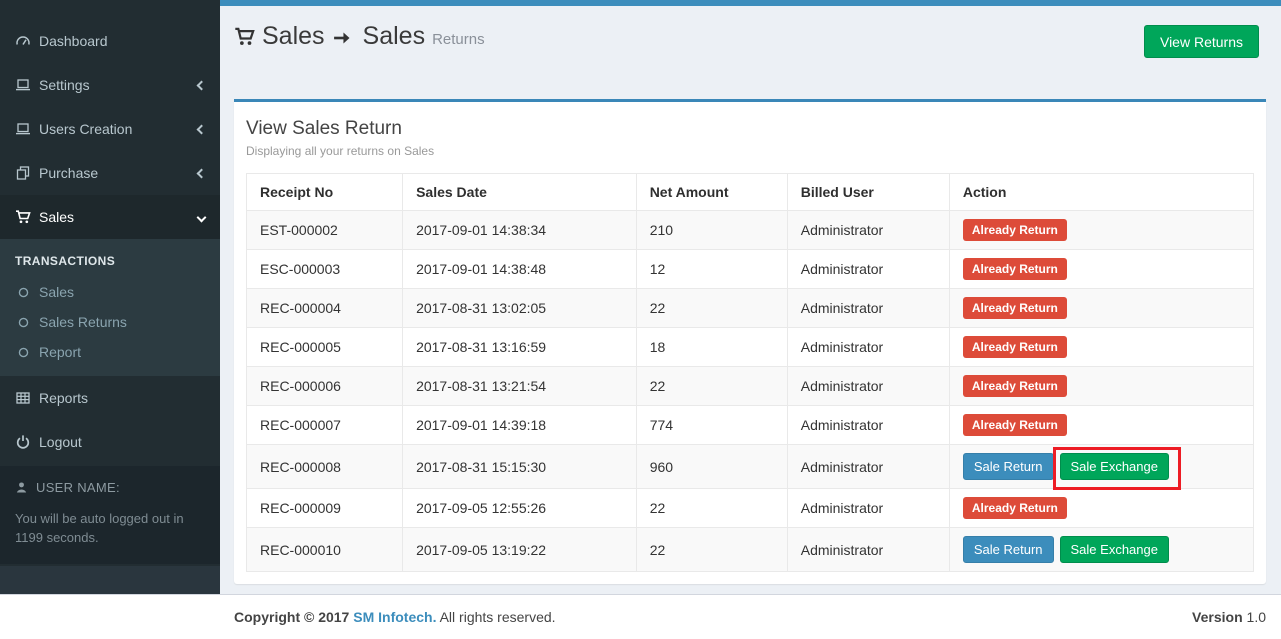  I want to click on sales-date-cell: 2017-08-31 15:15:30, so click(519, 466).